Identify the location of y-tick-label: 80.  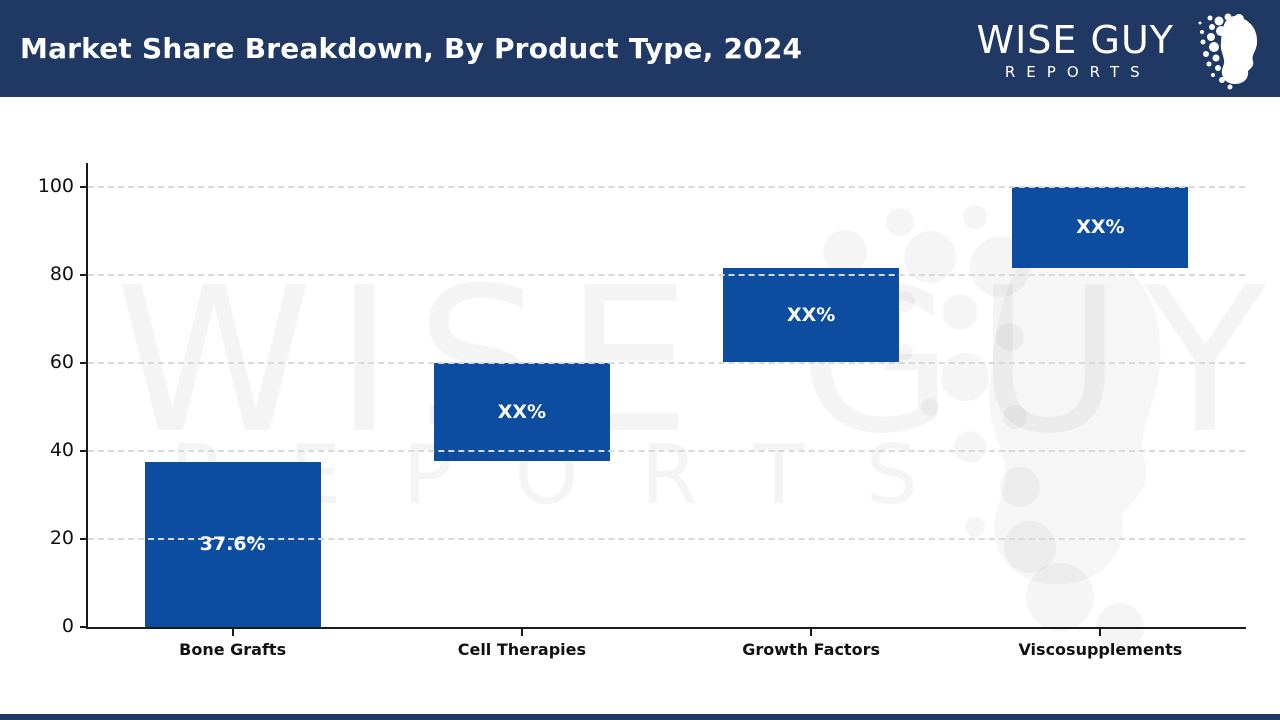
(61, 274).